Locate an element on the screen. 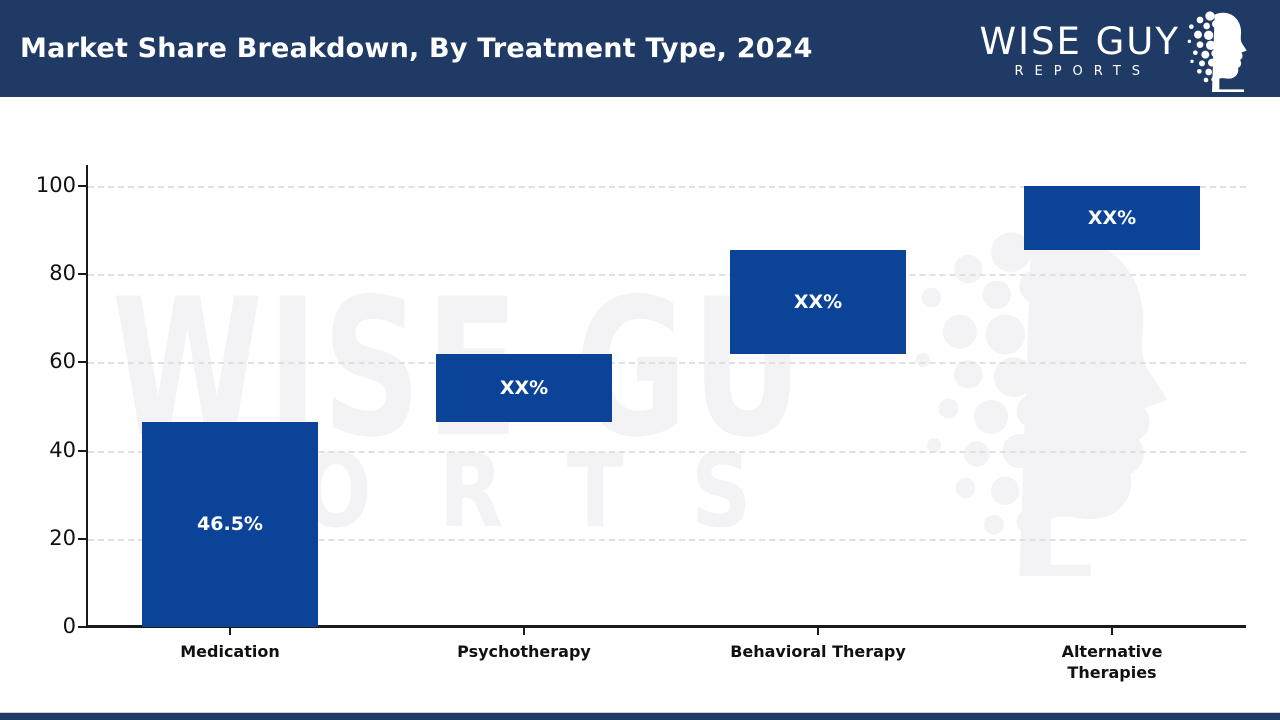 This screenshot has height=720, width=1280. logo-head-icon is located at coordinates (1217, 51).